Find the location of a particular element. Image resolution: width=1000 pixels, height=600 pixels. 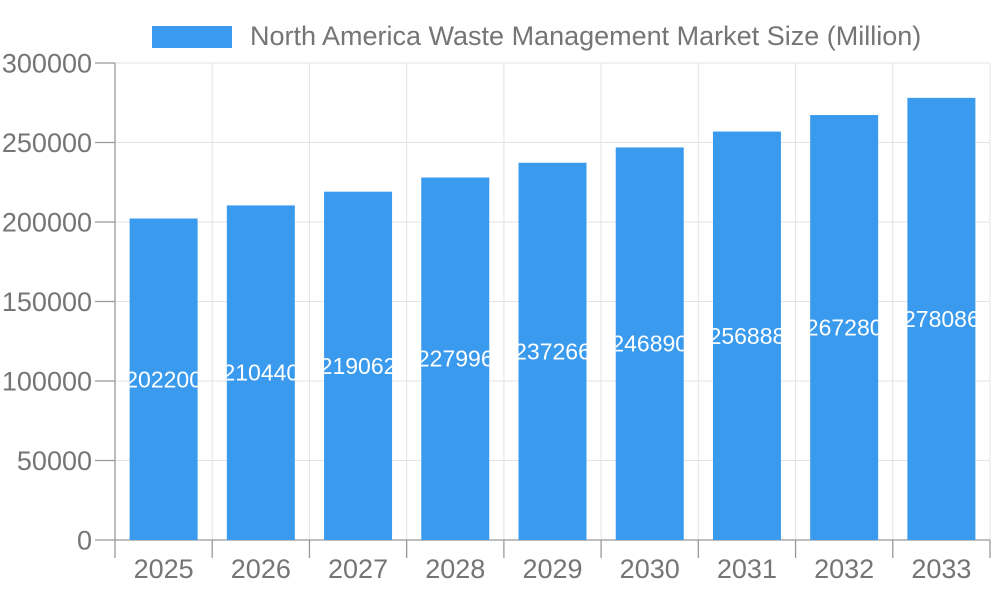

bar-value-label: 267280 is located at coordinates (844, 328).